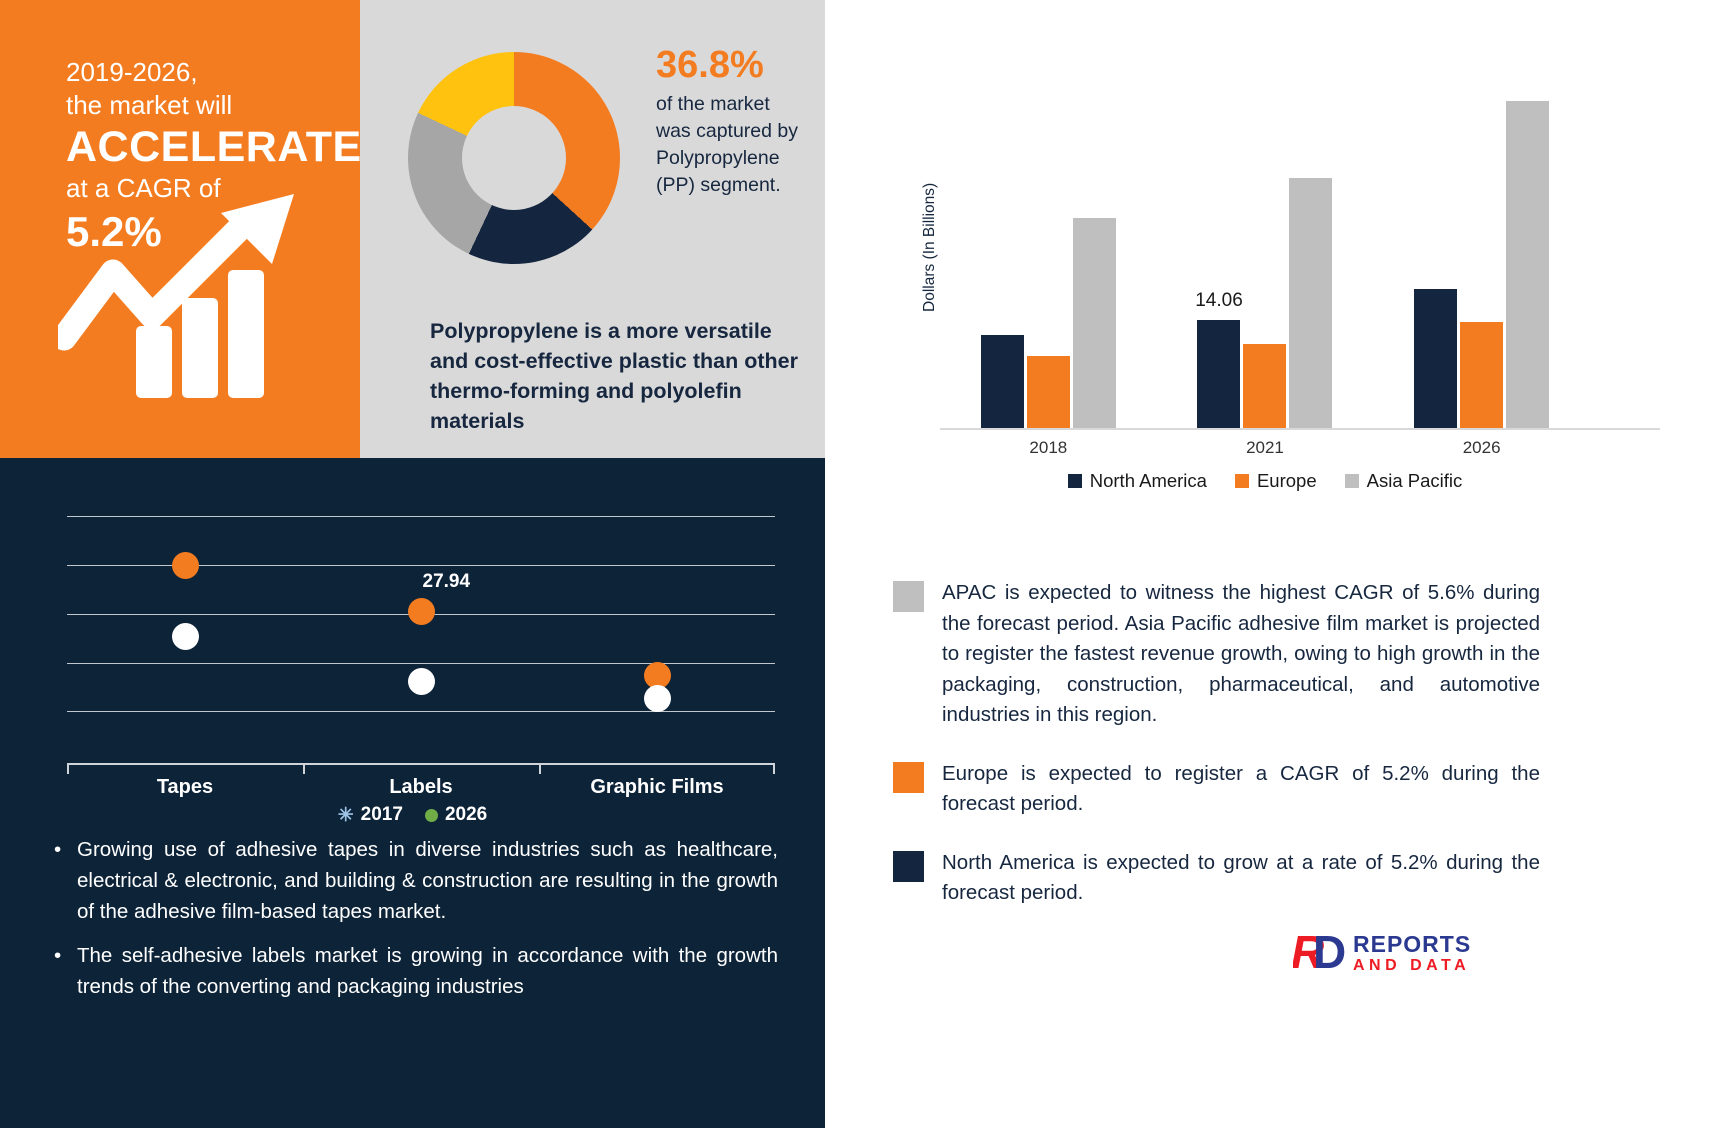 The image size is (1733, 1128). I want to click on asterisk-marker-icon: ✳, so click(345, 815).